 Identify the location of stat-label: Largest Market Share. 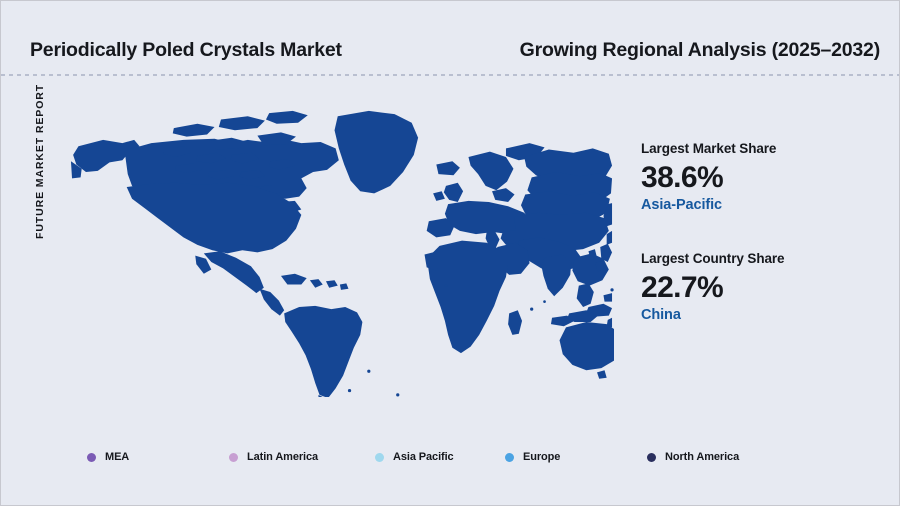
(709, 148).